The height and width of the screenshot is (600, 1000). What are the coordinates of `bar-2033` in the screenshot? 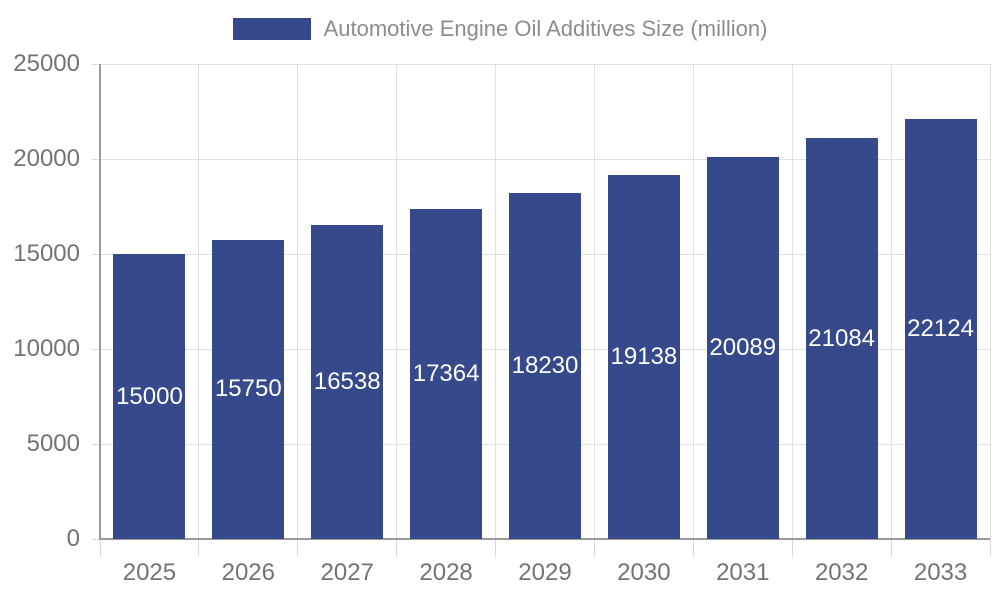 It's located at (940, 328).